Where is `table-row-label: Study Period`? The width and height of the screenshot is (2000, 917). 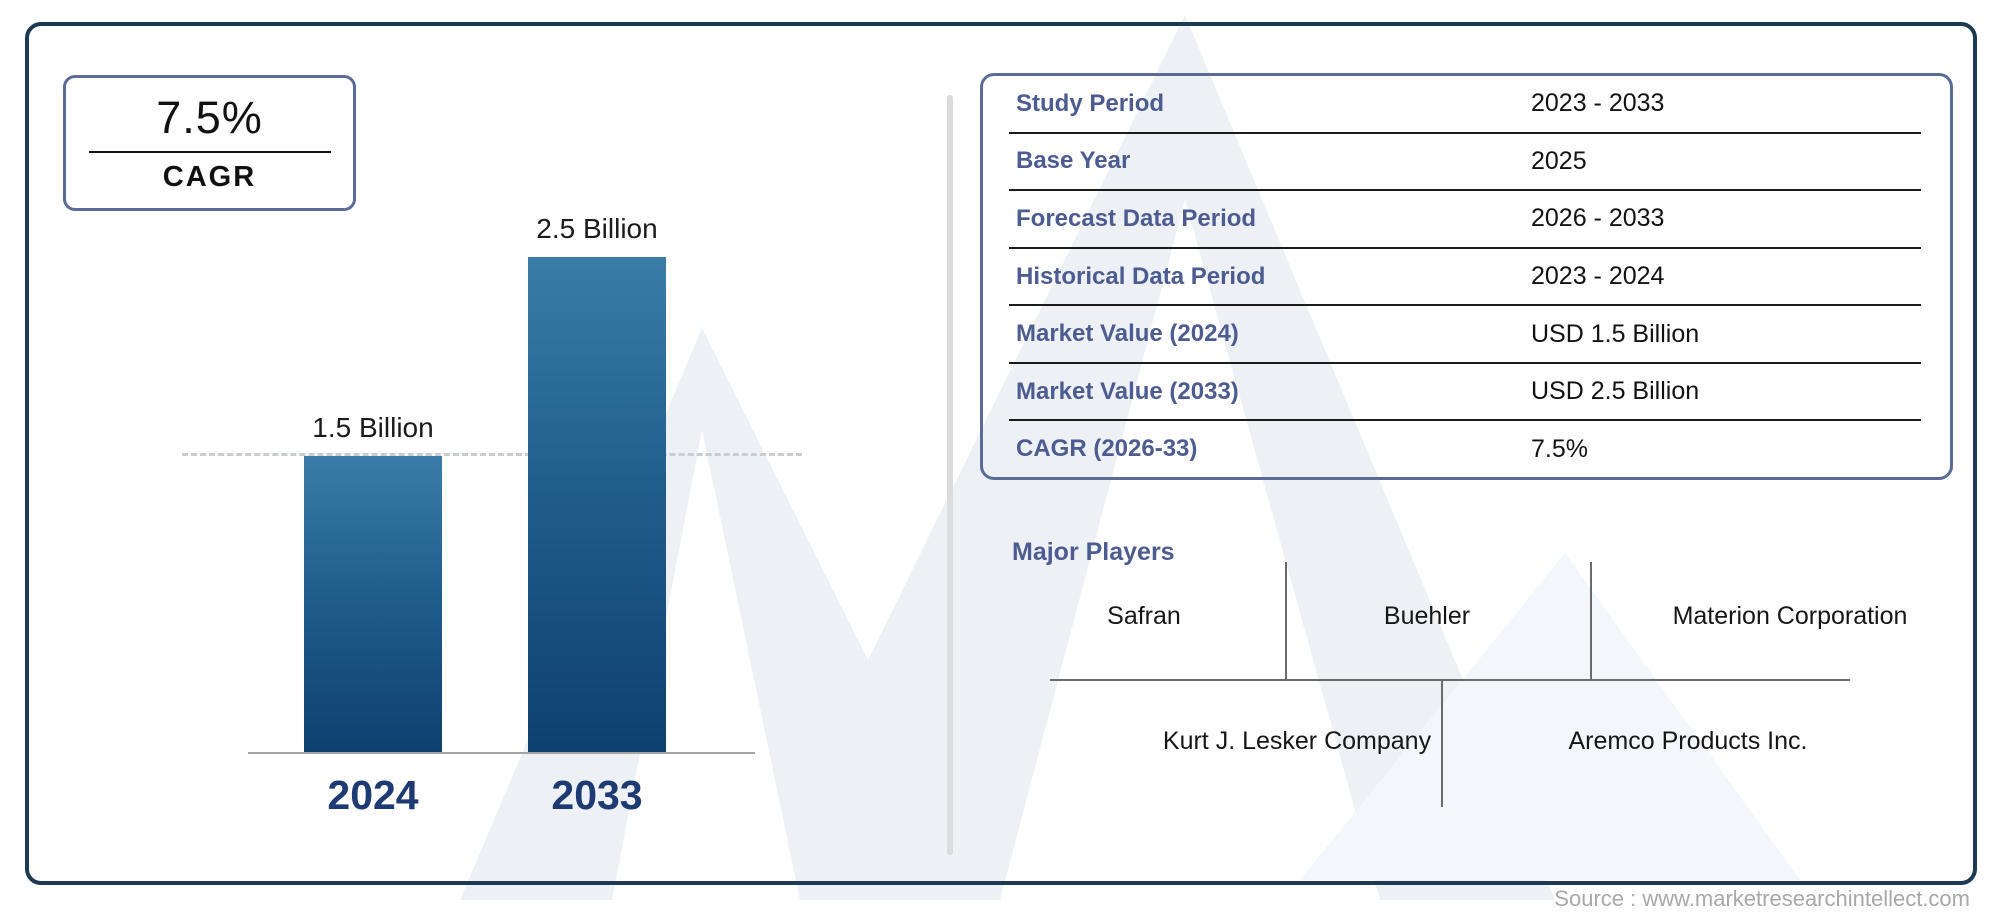
table-row-label: Study Period is located at coordinates (1090, 103).